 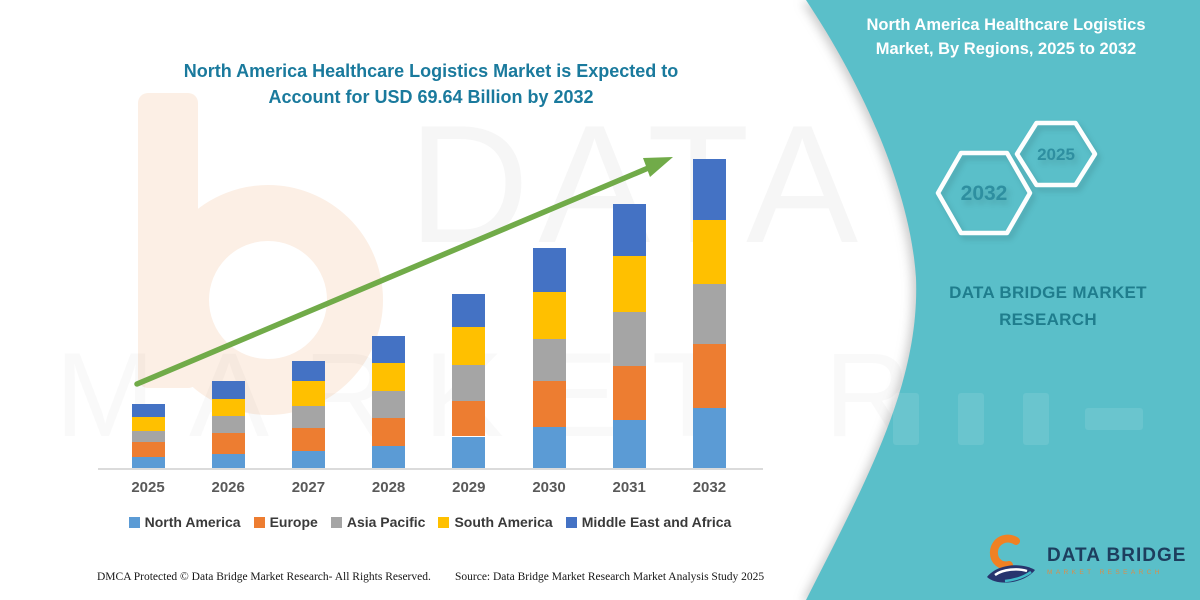 What do you see at coordinates (469, 452) in the screenshot?
I see `bar-segment-2029-north-america` at bounding box center [469, 452].